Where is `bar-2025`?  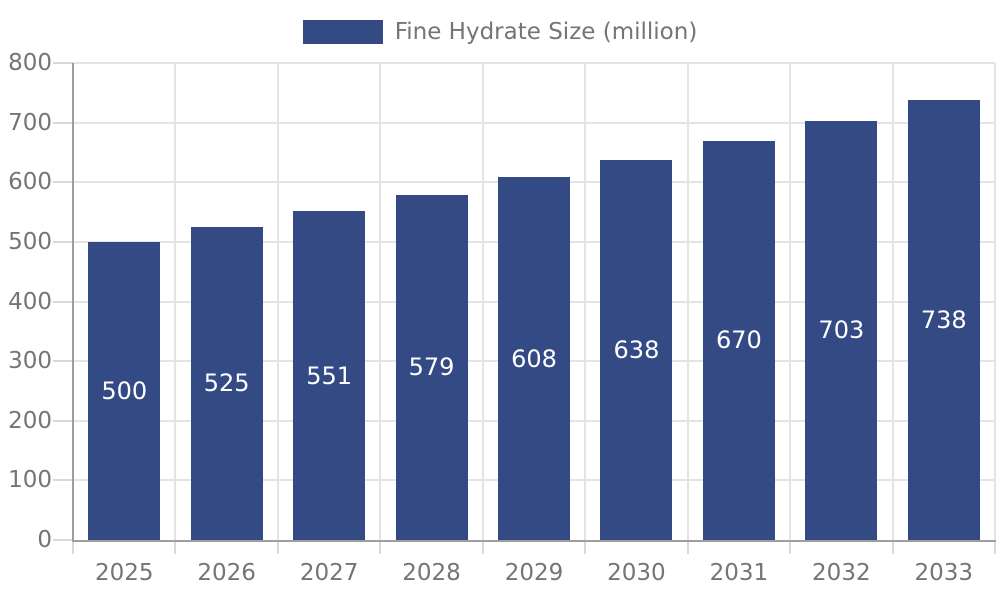
bar-2025 is located at coordinates (124, 390).